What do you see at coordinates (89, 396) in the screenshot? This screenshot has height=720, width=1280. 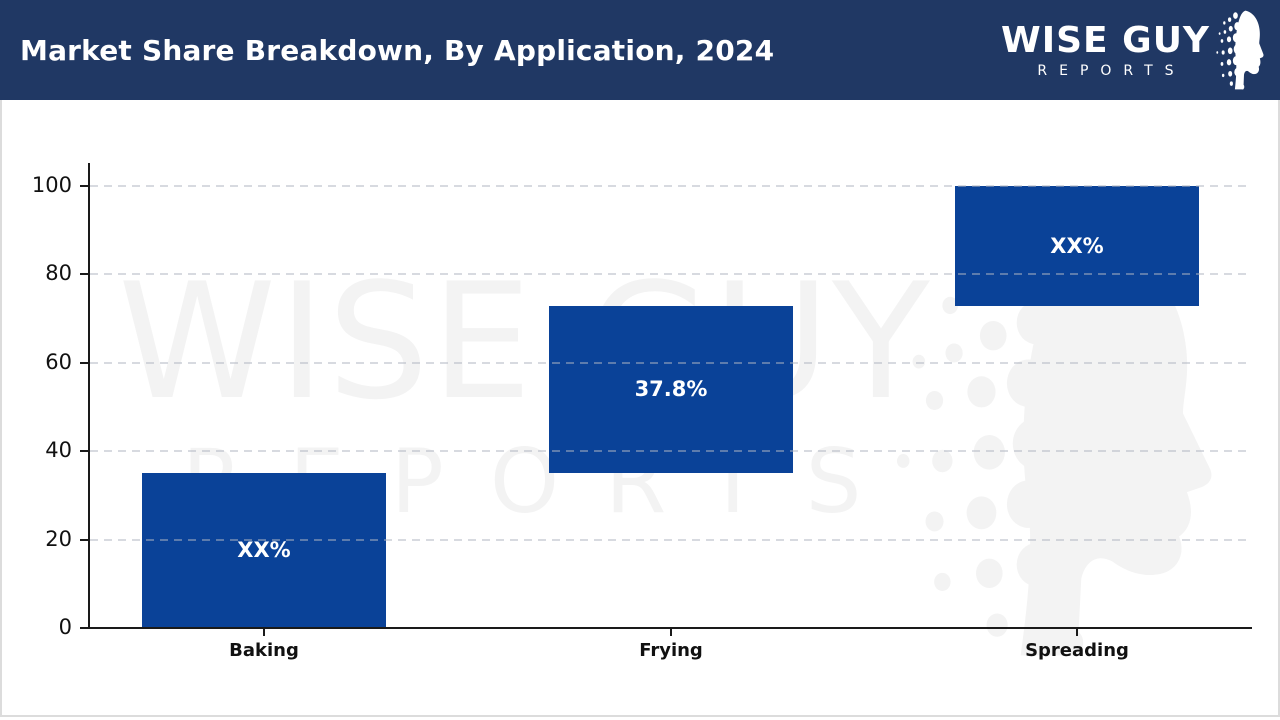 I see `y-axis-line` at bounding box center [89, 396].